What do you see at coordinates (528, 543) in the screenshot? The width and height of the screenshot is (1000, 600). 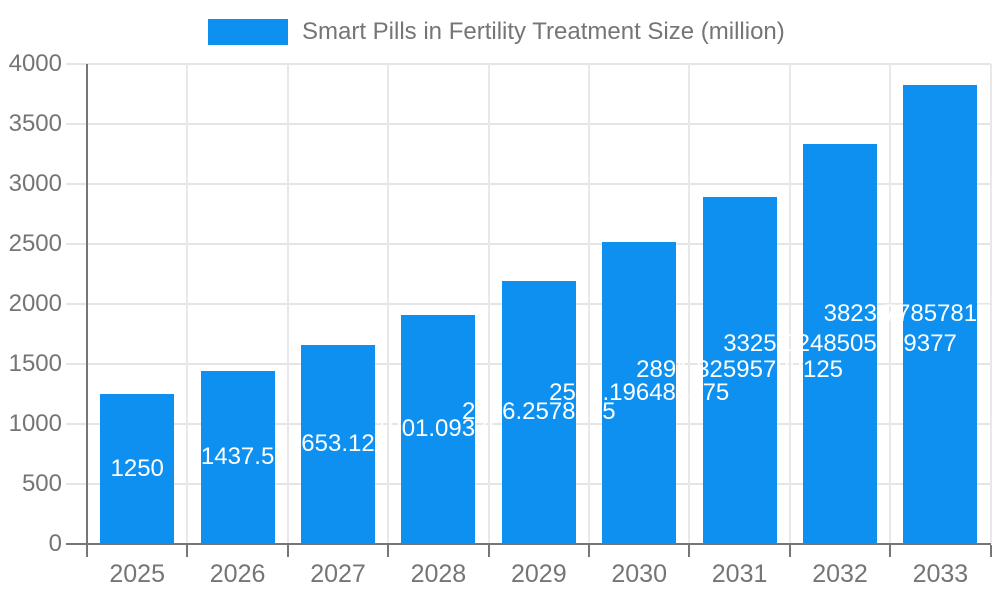 I see `x-axis-line` at bounding box center [528, 543].